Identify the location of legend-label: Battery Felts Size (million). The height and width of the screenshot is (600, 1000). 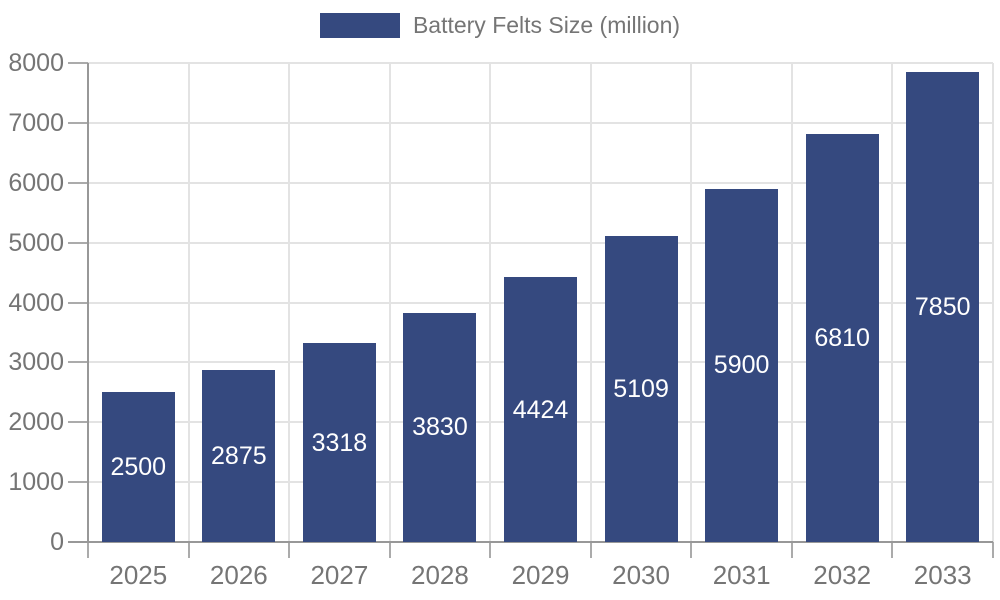
(546, 25).